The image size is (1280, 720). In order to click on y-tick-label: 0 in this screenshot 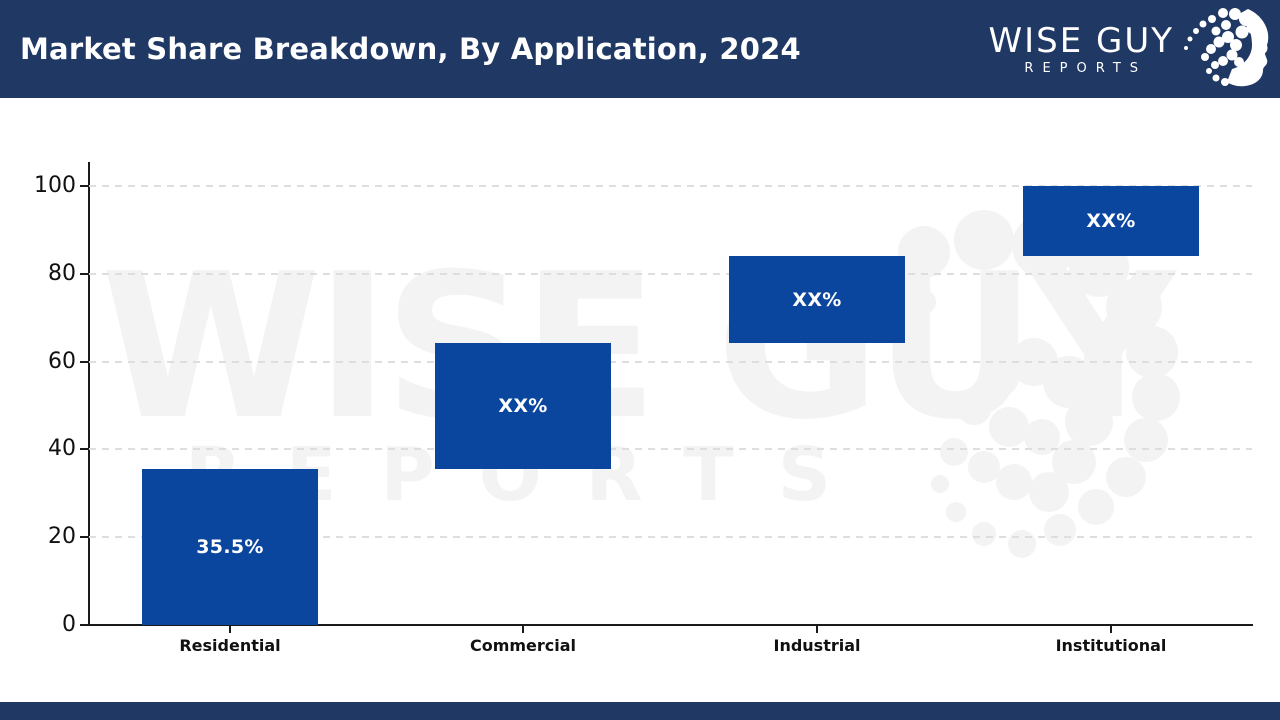, I will do `click(69, 624)`.